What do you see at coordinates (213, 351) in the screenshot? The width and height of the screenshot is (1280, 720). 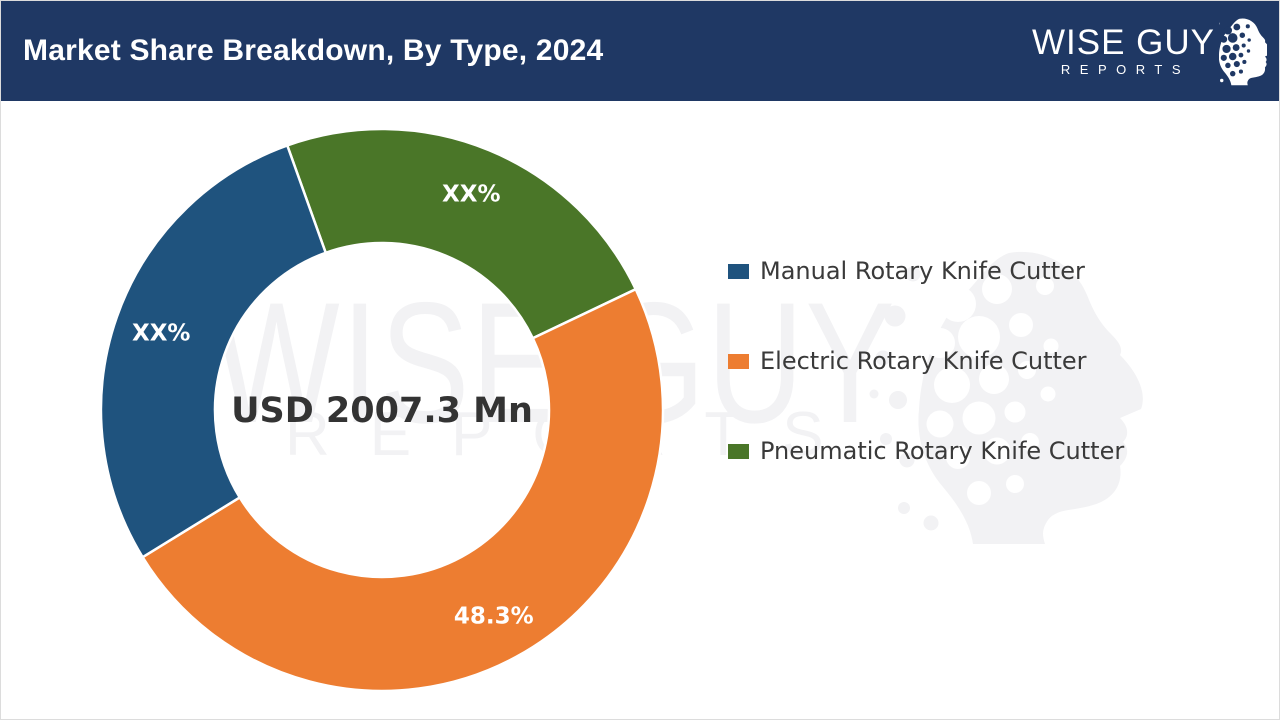 I see `donut-slice-manual-rotary-knife-cutter` at bounding box center [213, 351].